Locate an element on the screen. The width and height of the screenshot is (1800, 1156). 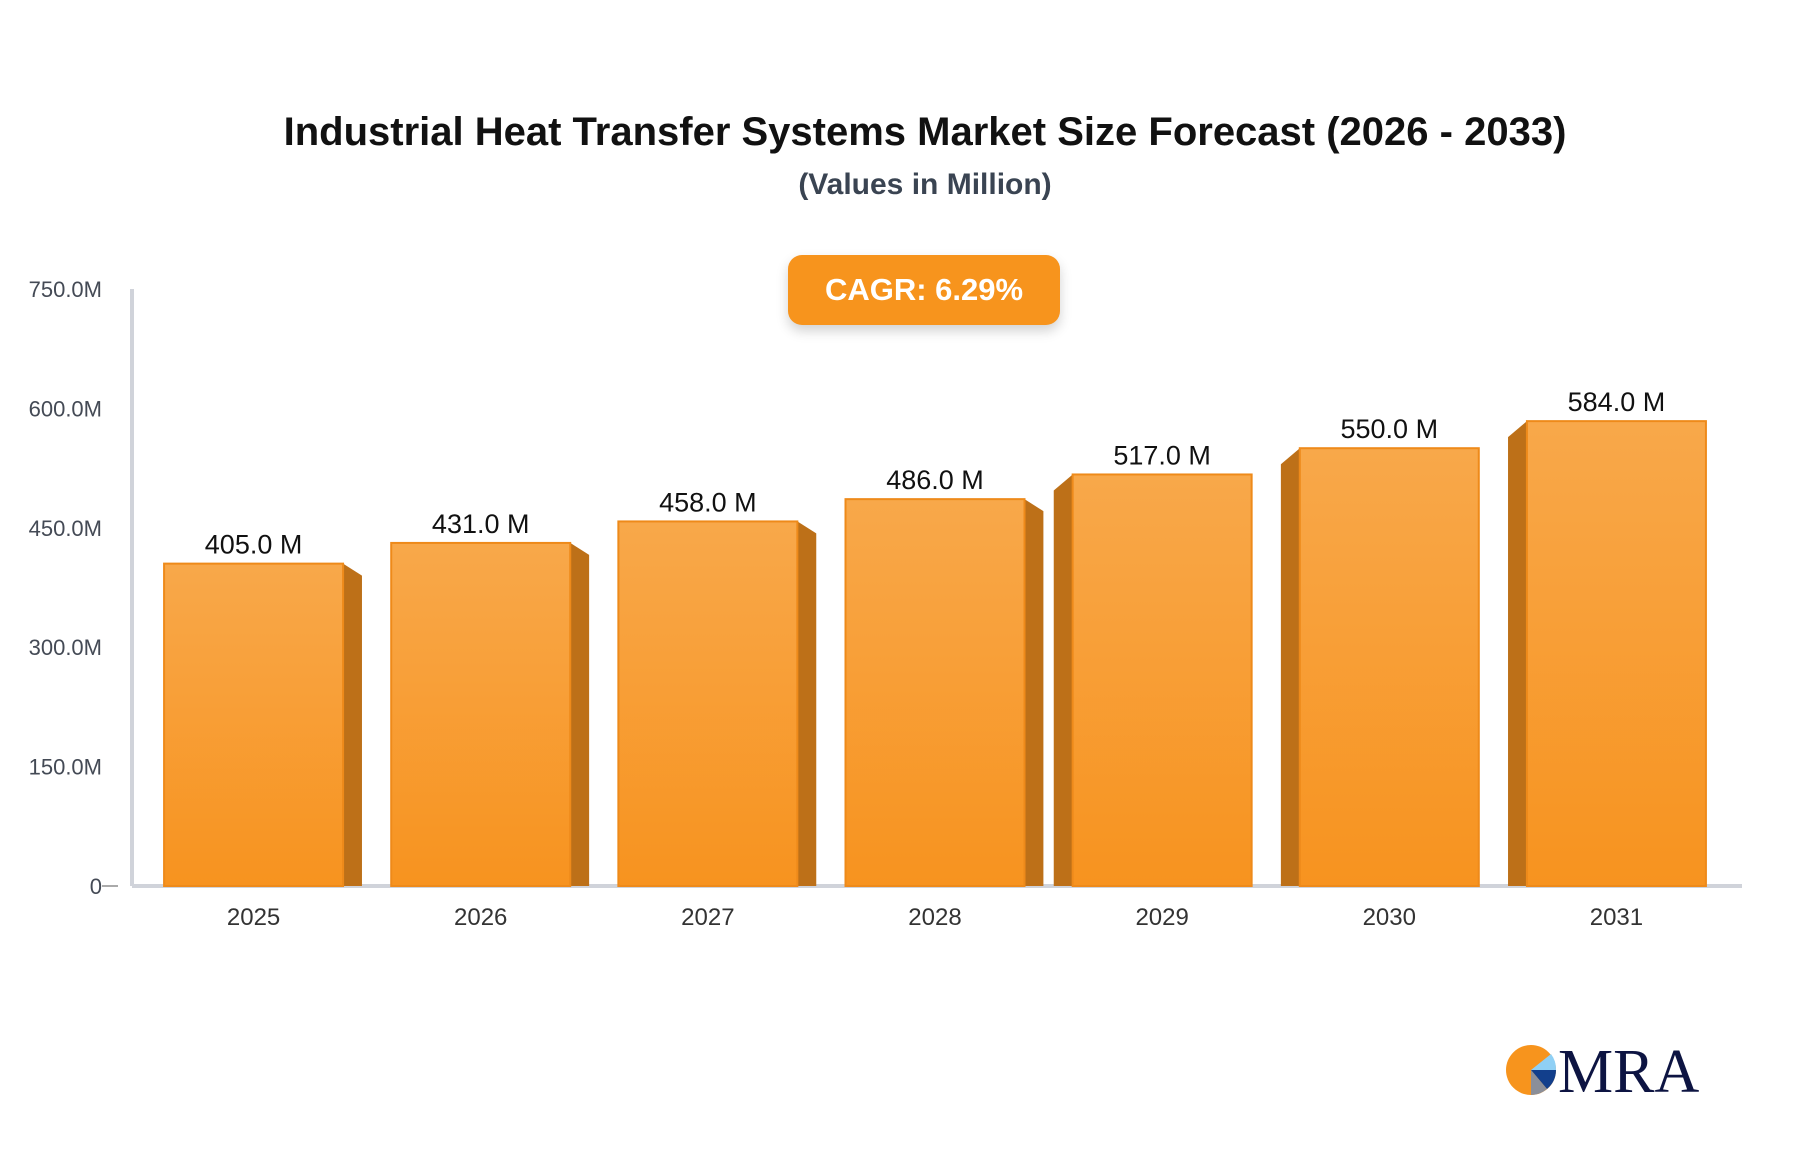
bar-value-label: 486.0 M is located at coordinates (935, 480).